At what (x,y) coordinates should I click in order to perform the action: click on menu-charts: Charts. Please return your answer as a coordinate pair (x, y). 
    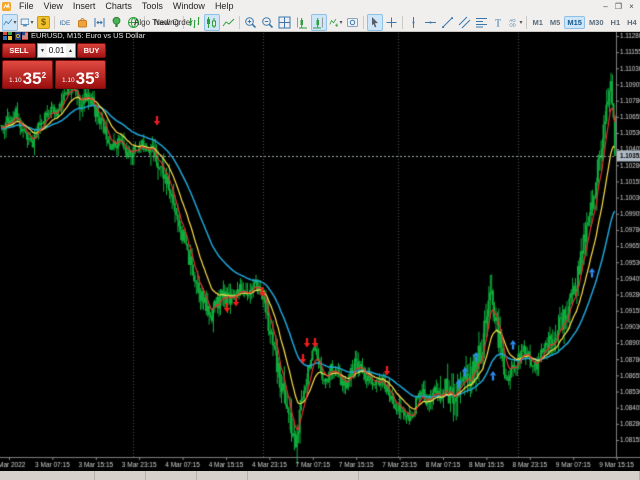
    Looking at the image, I should click on (118, 6).